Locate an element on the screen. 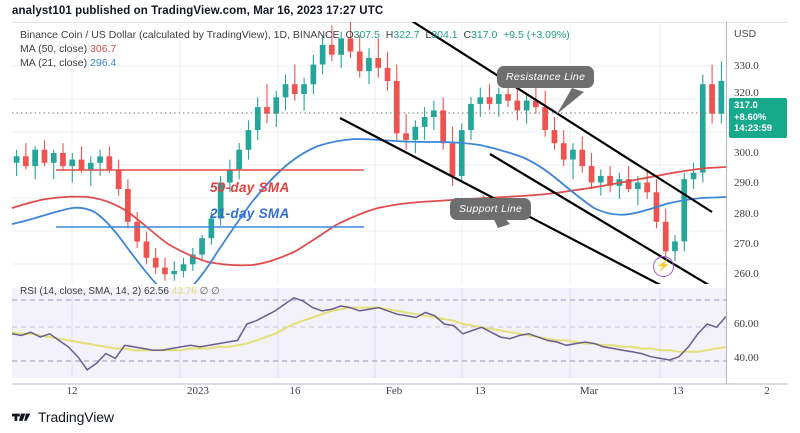 The image size is (800, 433). price-axis-tick-260: 260.0 is located at coordinates (746, 274).